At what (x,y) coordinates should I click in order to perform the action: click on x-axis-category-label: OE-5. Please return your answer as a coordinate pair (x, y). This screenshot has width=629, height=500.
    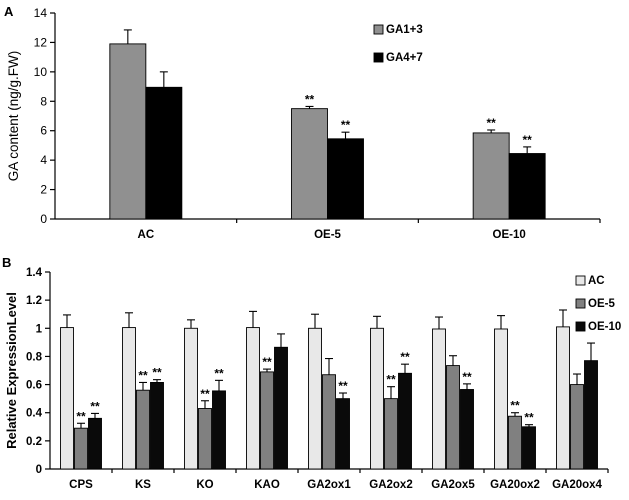
    Looking at the image, I should click on (327, 235).